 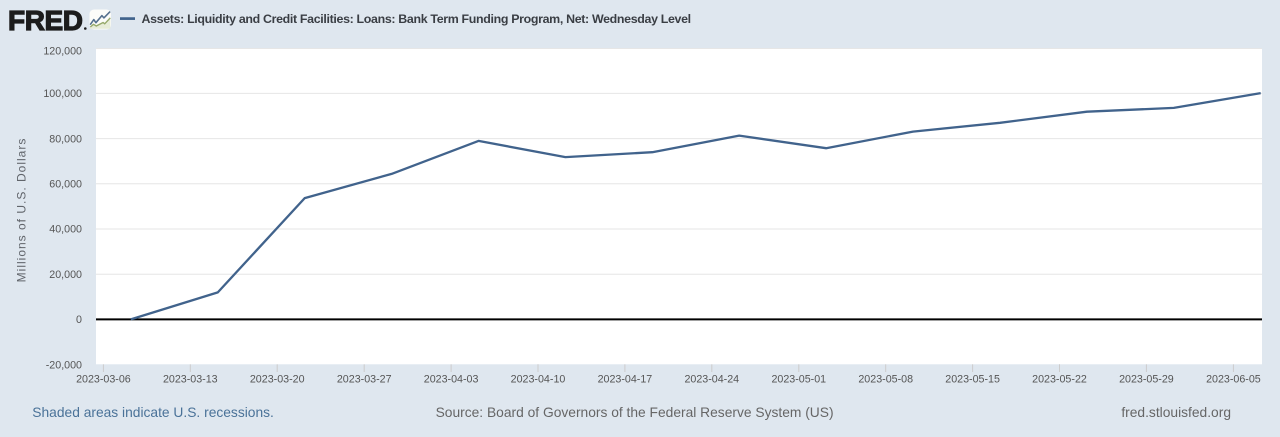 I want to click on svg-text: 2023-03-27, so click(x=364, y=380).